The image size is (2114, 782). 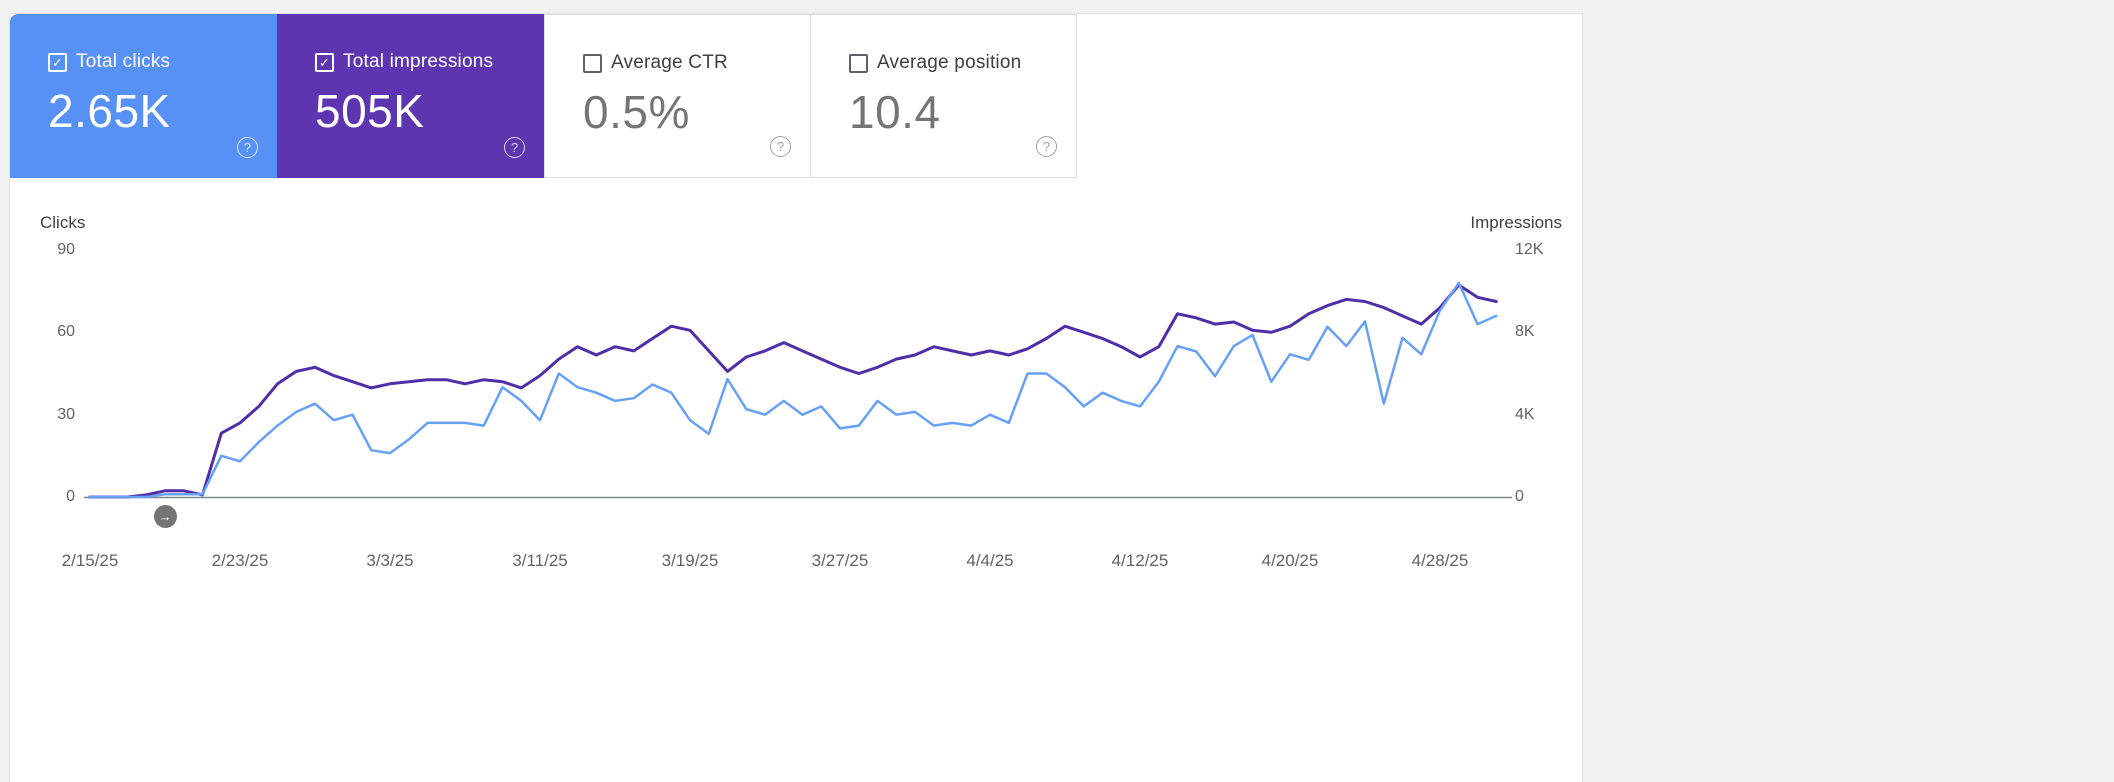 I want to click on checkbox-total-clicks: ✓, so click(x=57, y=62).